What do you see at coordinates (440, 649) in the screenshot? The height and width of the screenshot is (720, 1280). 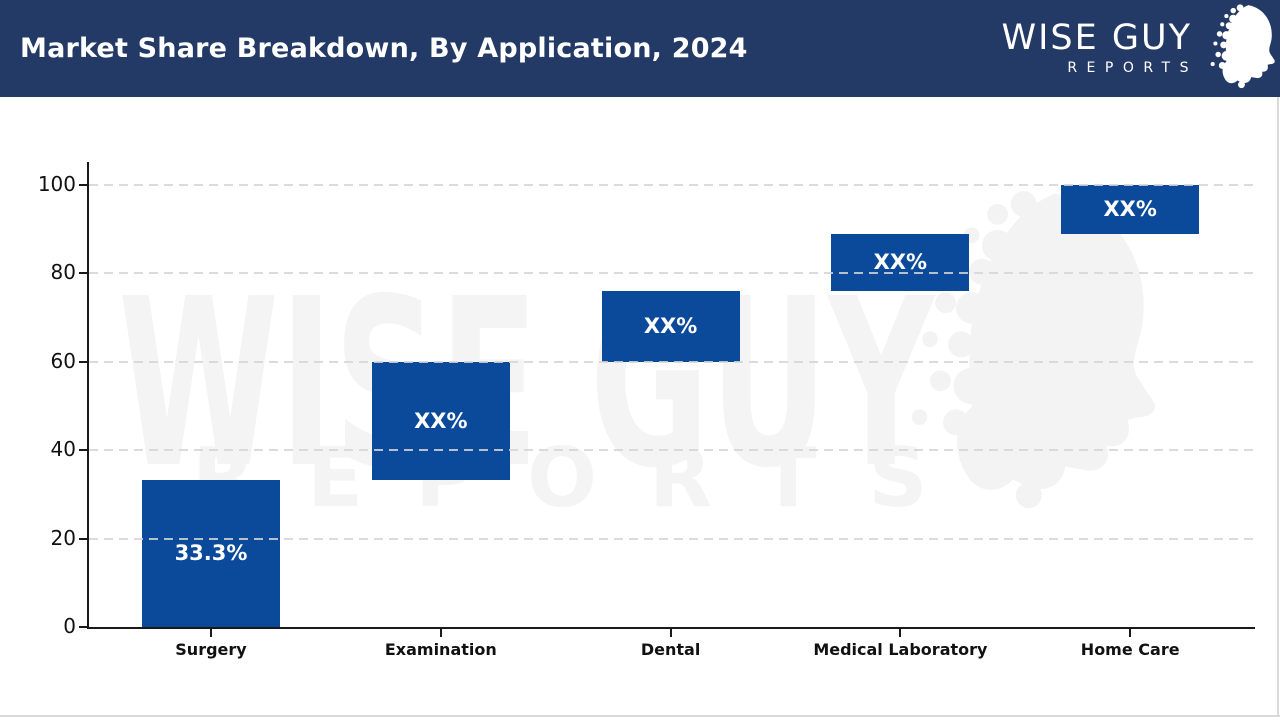 I see `x-tick-label-examination: Examination` at bounding box center [440, 649].